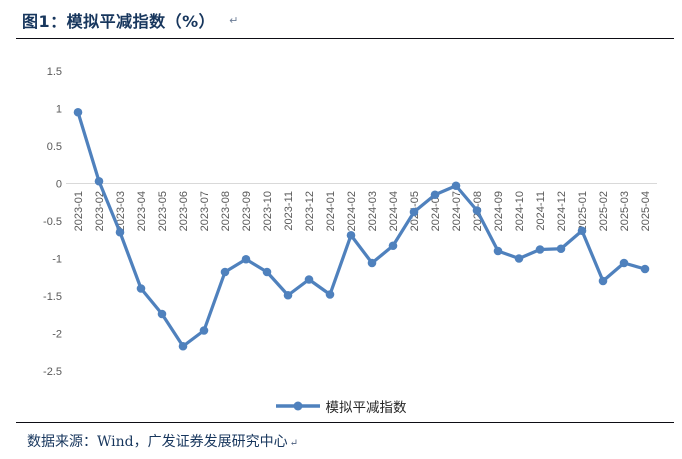 The image size is (682, 459). What do you see at coordinates (541, 211) in the screenshot?
I see `x-axis-tick-label: 2024-11` at bounding box center [541, 211].